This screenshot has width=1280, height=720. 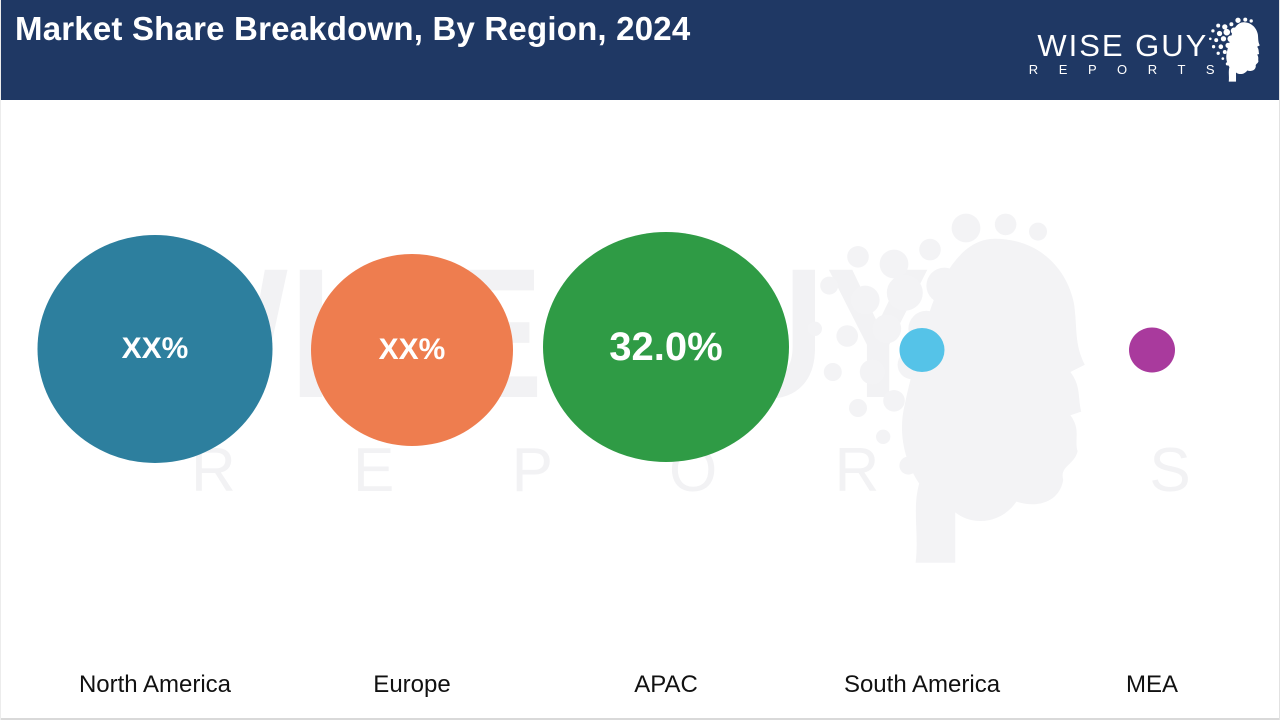 I want to click on region-label: Europe, so click(x=412, y=684).